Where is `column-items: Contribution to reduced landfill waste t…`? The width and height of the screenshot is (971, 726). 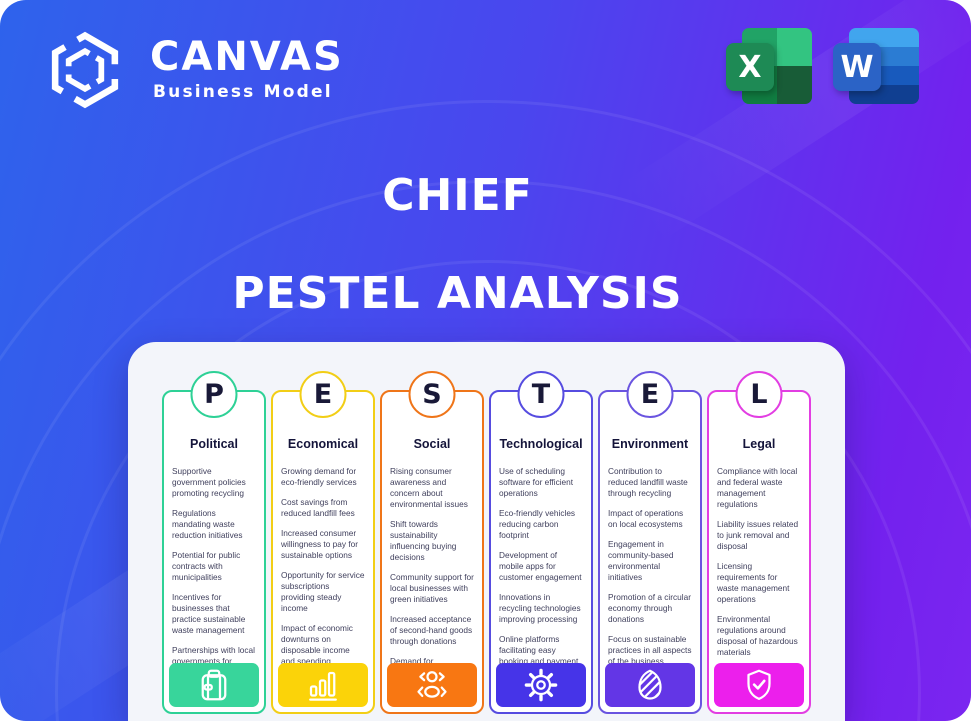
column-items: Contribution to reduced landfill waste t… is located at coordinates (650, 566).